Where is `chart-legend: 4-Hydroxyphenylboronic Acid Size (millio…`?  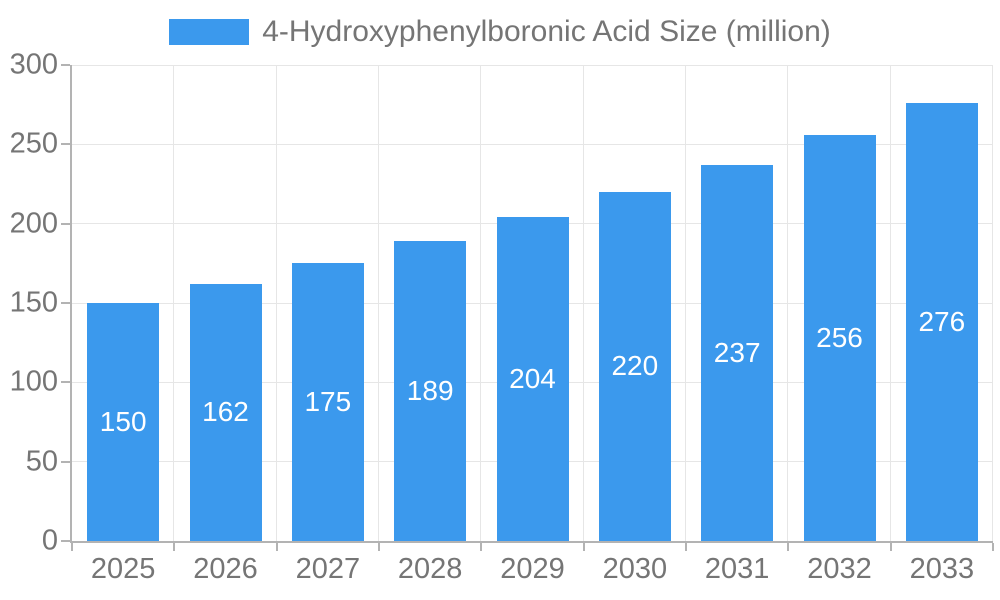 chart-legend: 4-Hydroxyphenylboronic Acid Size (millio… is located at coordinates (500, 31).